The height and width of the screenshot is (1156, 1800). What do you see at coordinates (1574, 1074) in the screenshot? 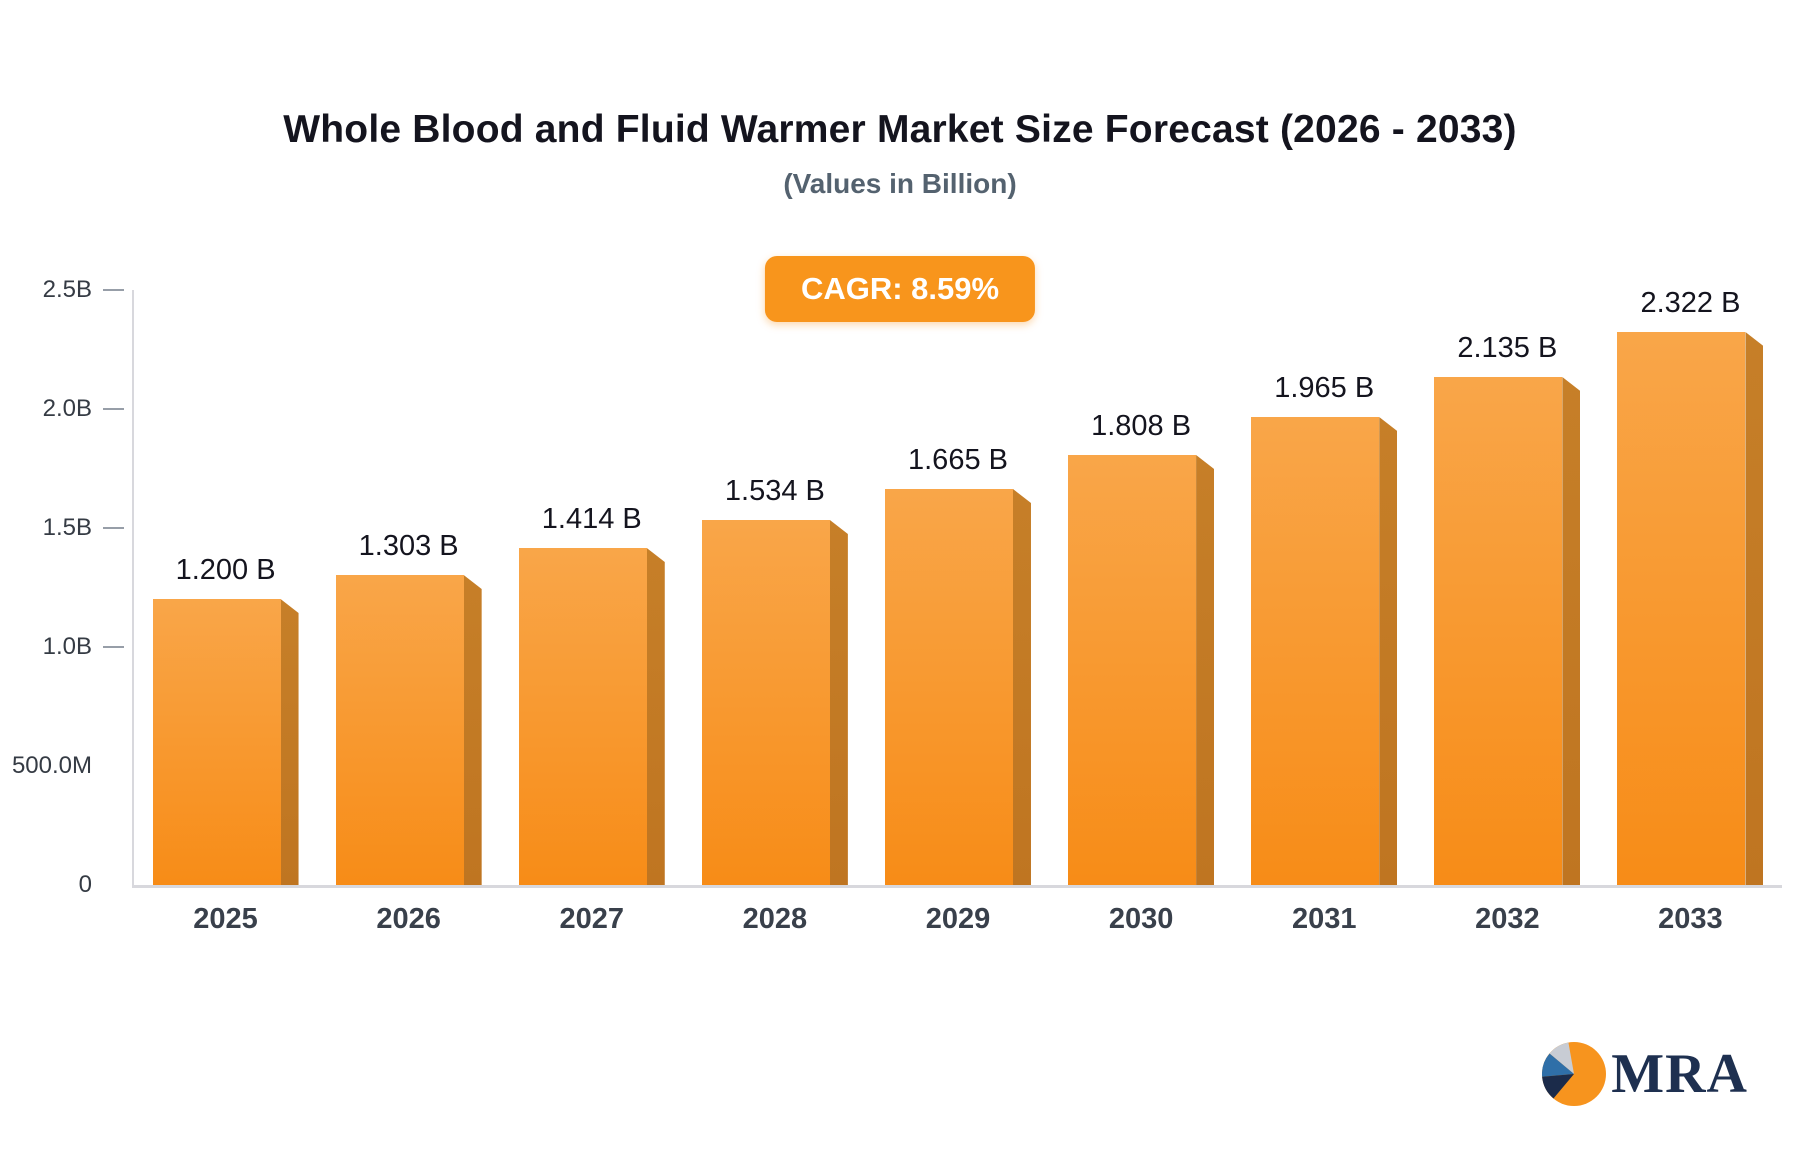
I see `mra-logo-icon` at bounding box center [1574, 1074].